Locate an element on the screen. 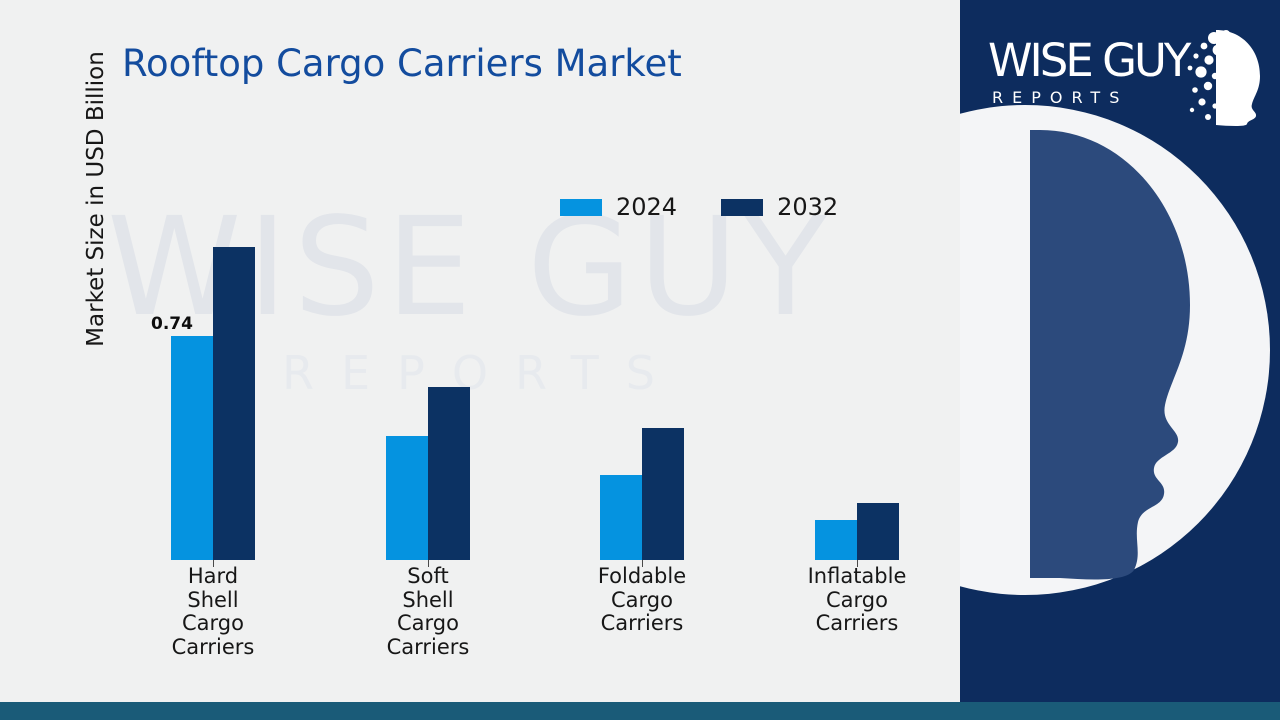 Image resolution: width=1280 pixels, height=720 pixels. chart-legend: 2024 2032 is located at coordinates (699, 207).